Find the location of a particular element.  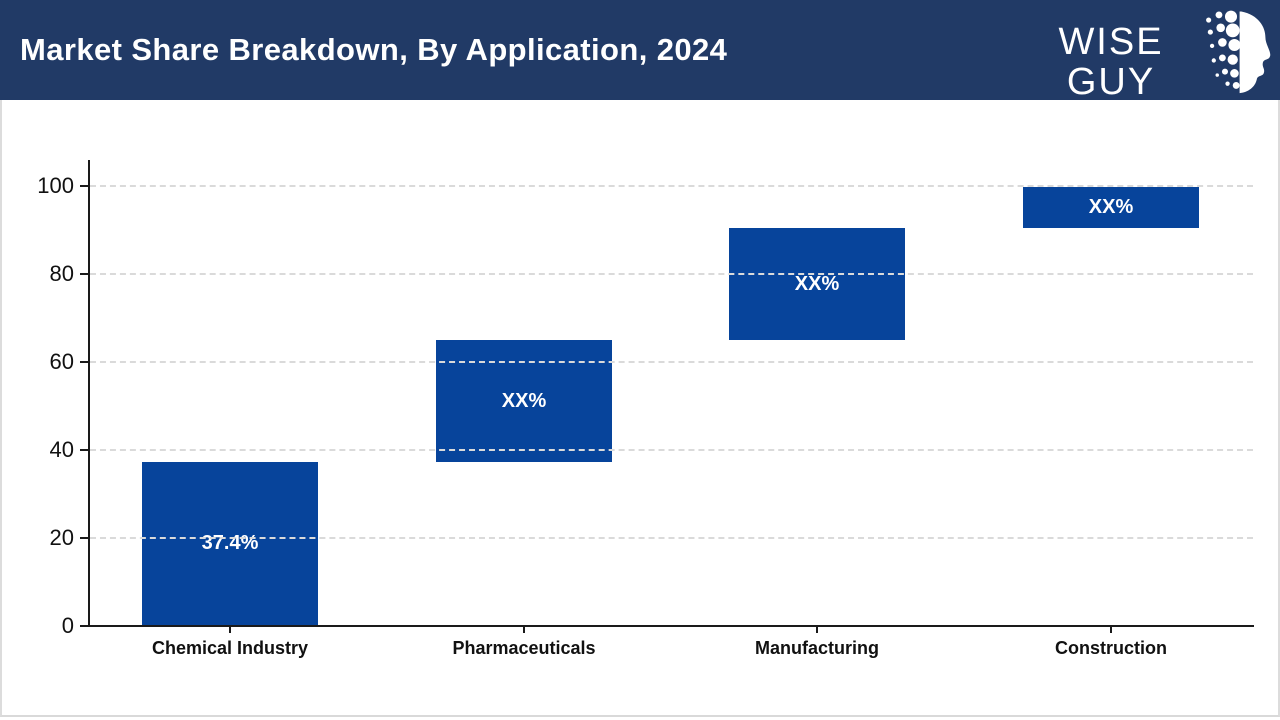

x-tick-pharma is located at coordinates (524, 630).